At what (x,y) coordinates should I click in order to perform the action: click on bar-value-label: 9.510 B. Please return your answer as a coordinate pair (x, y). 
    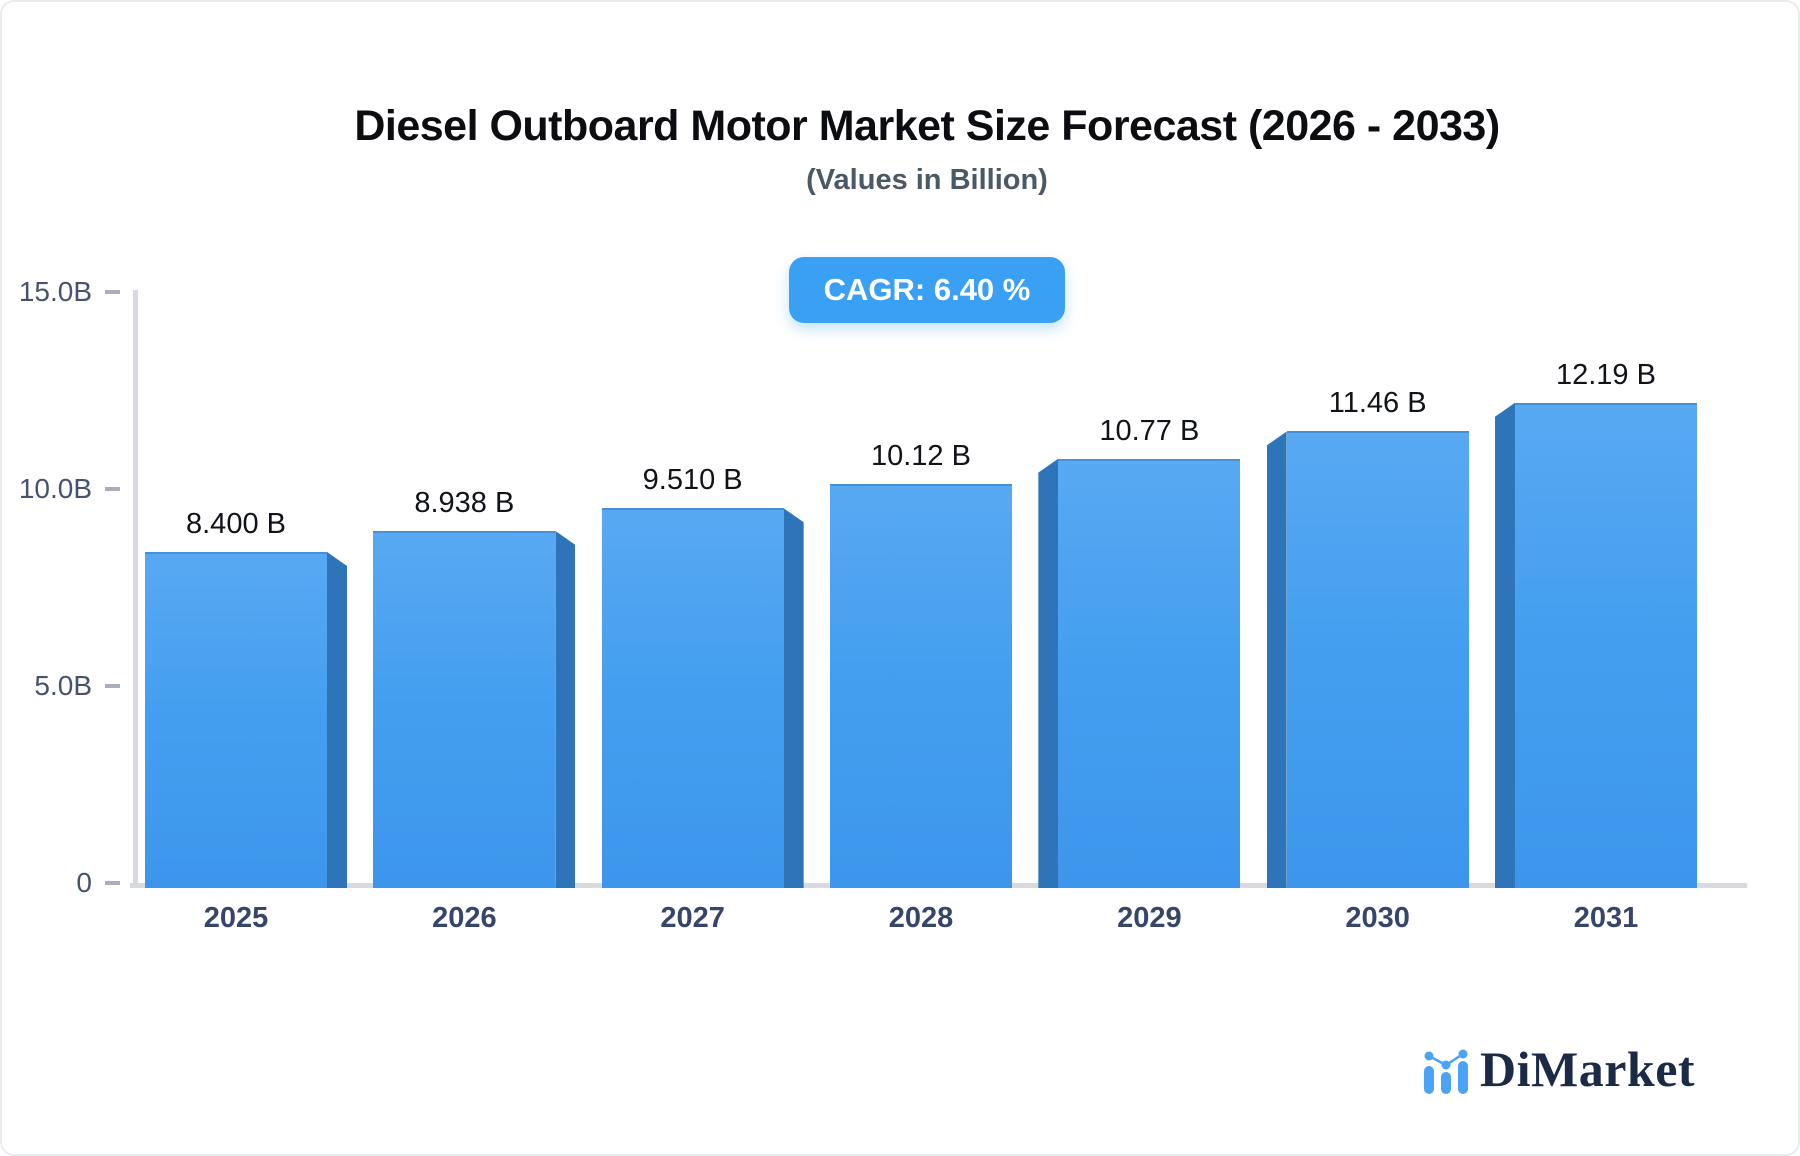
    Looking at the image, I should click on (692, 480).